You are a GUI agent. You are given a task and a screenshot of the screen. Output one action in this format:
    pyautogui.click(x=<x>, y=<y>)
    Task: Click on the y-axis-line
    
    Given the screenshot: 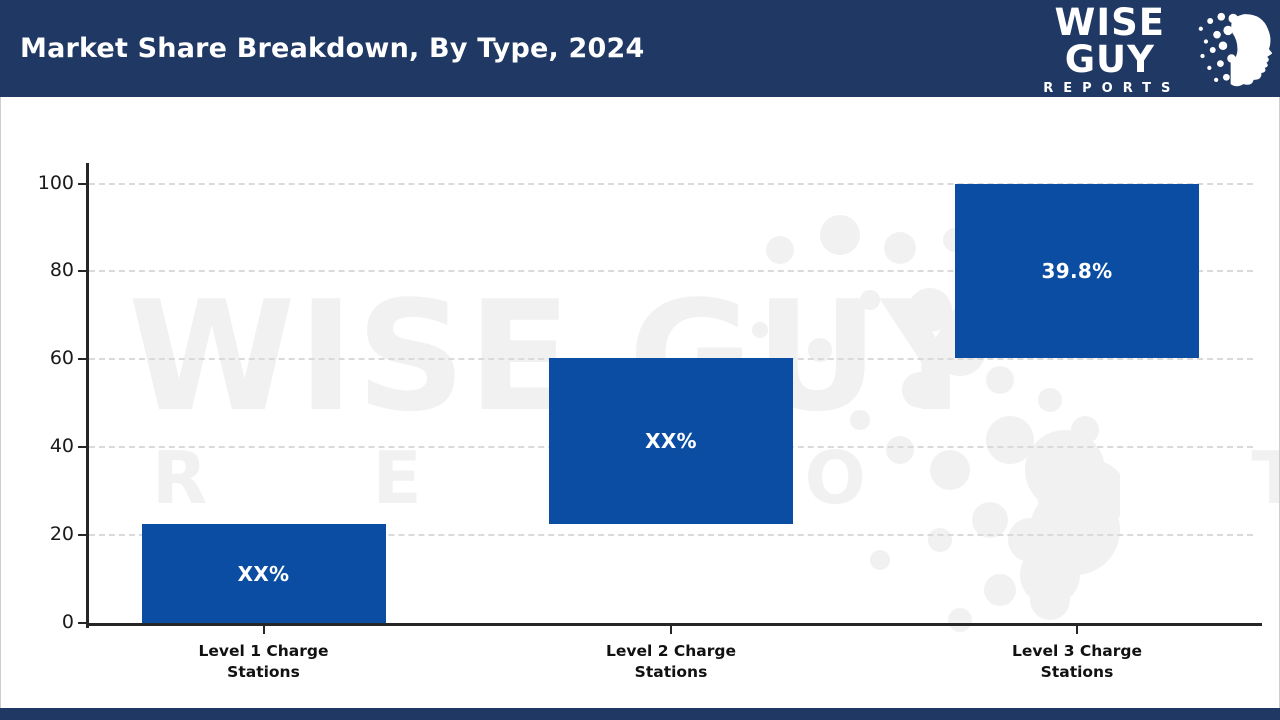 What is the action you would take?
    pyautogui.click(x=87, y=395)
    